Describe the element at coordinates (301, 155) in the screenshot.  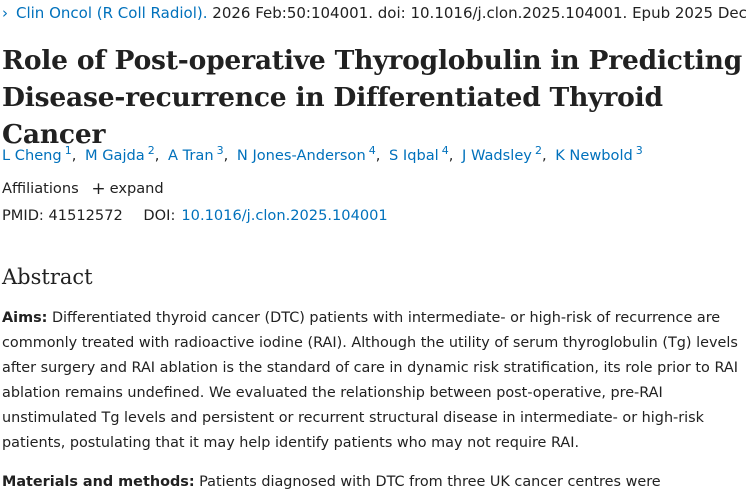
I see `author-link: N Jones-Anderson` at that location.